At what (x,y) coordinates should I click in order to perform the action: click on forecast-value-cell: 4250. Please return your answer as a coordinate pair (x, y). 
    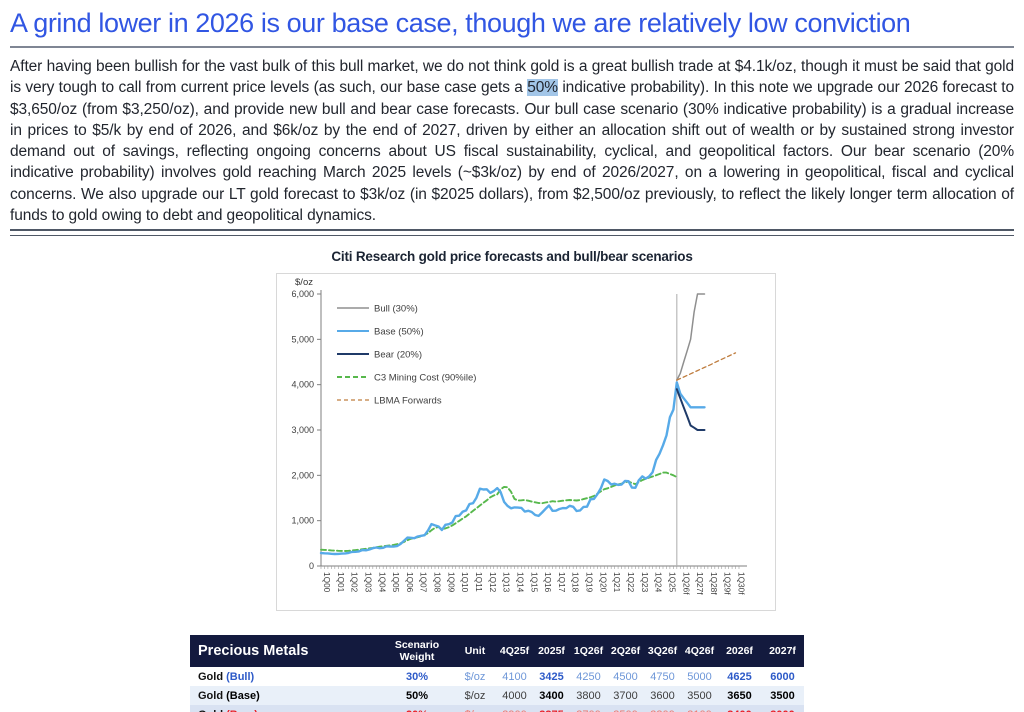
    Looking at the image, I should click on (588, 676).